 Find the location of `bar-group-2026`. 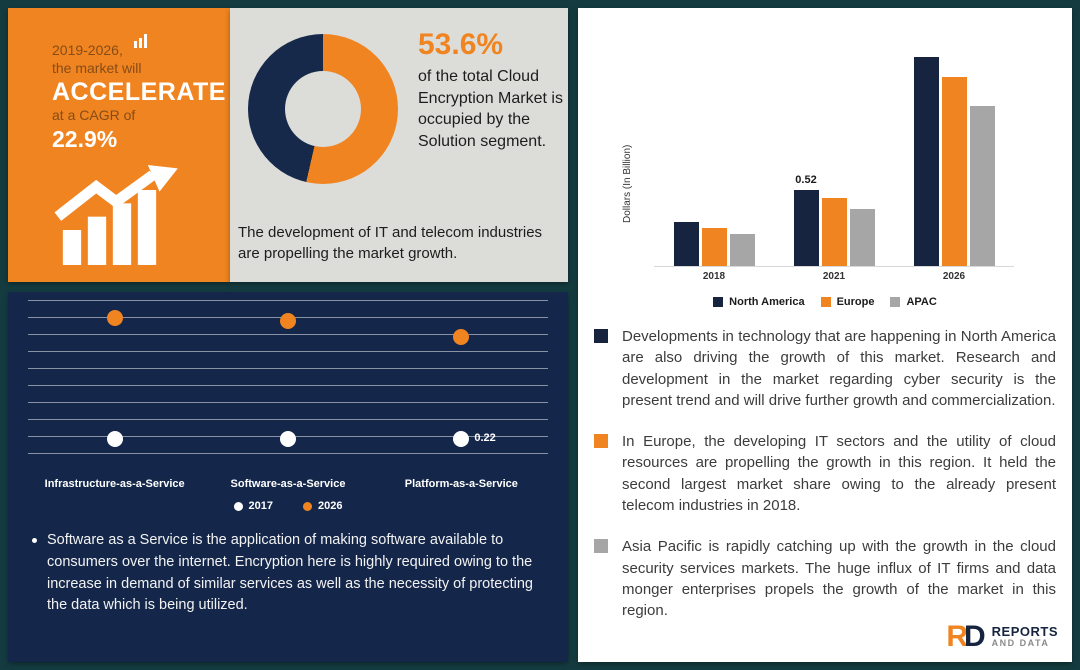

bar-group-2026 is located at coordinates (954, 157).